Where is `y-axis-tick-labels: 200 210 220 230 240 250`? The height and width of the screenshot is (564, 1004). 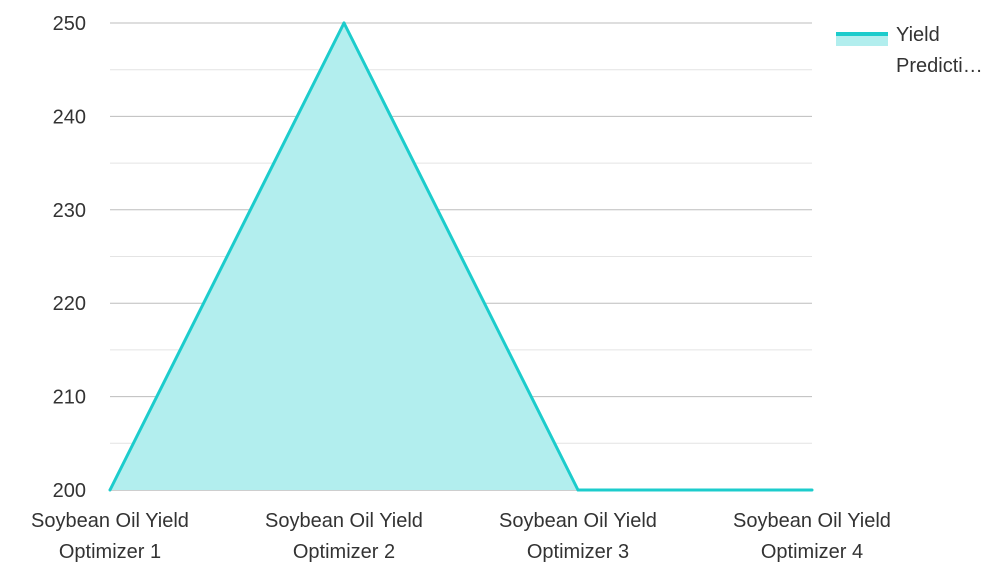 y-axis-tick-labels: 200 210 220 230 240 250 is located at coordinates (69, 257).